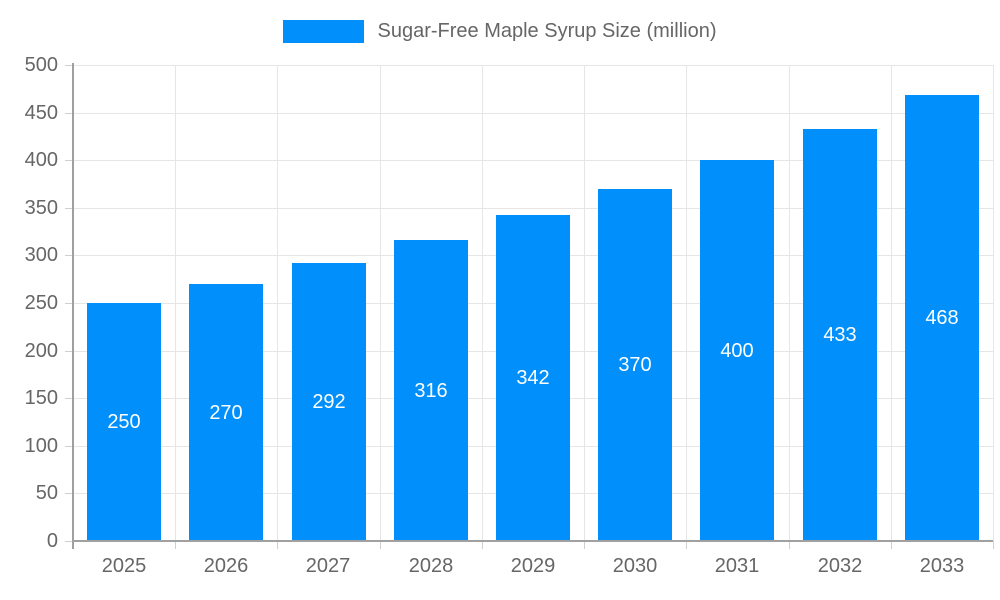  I want to click on bar-value-label: 400, so click(737, 351).